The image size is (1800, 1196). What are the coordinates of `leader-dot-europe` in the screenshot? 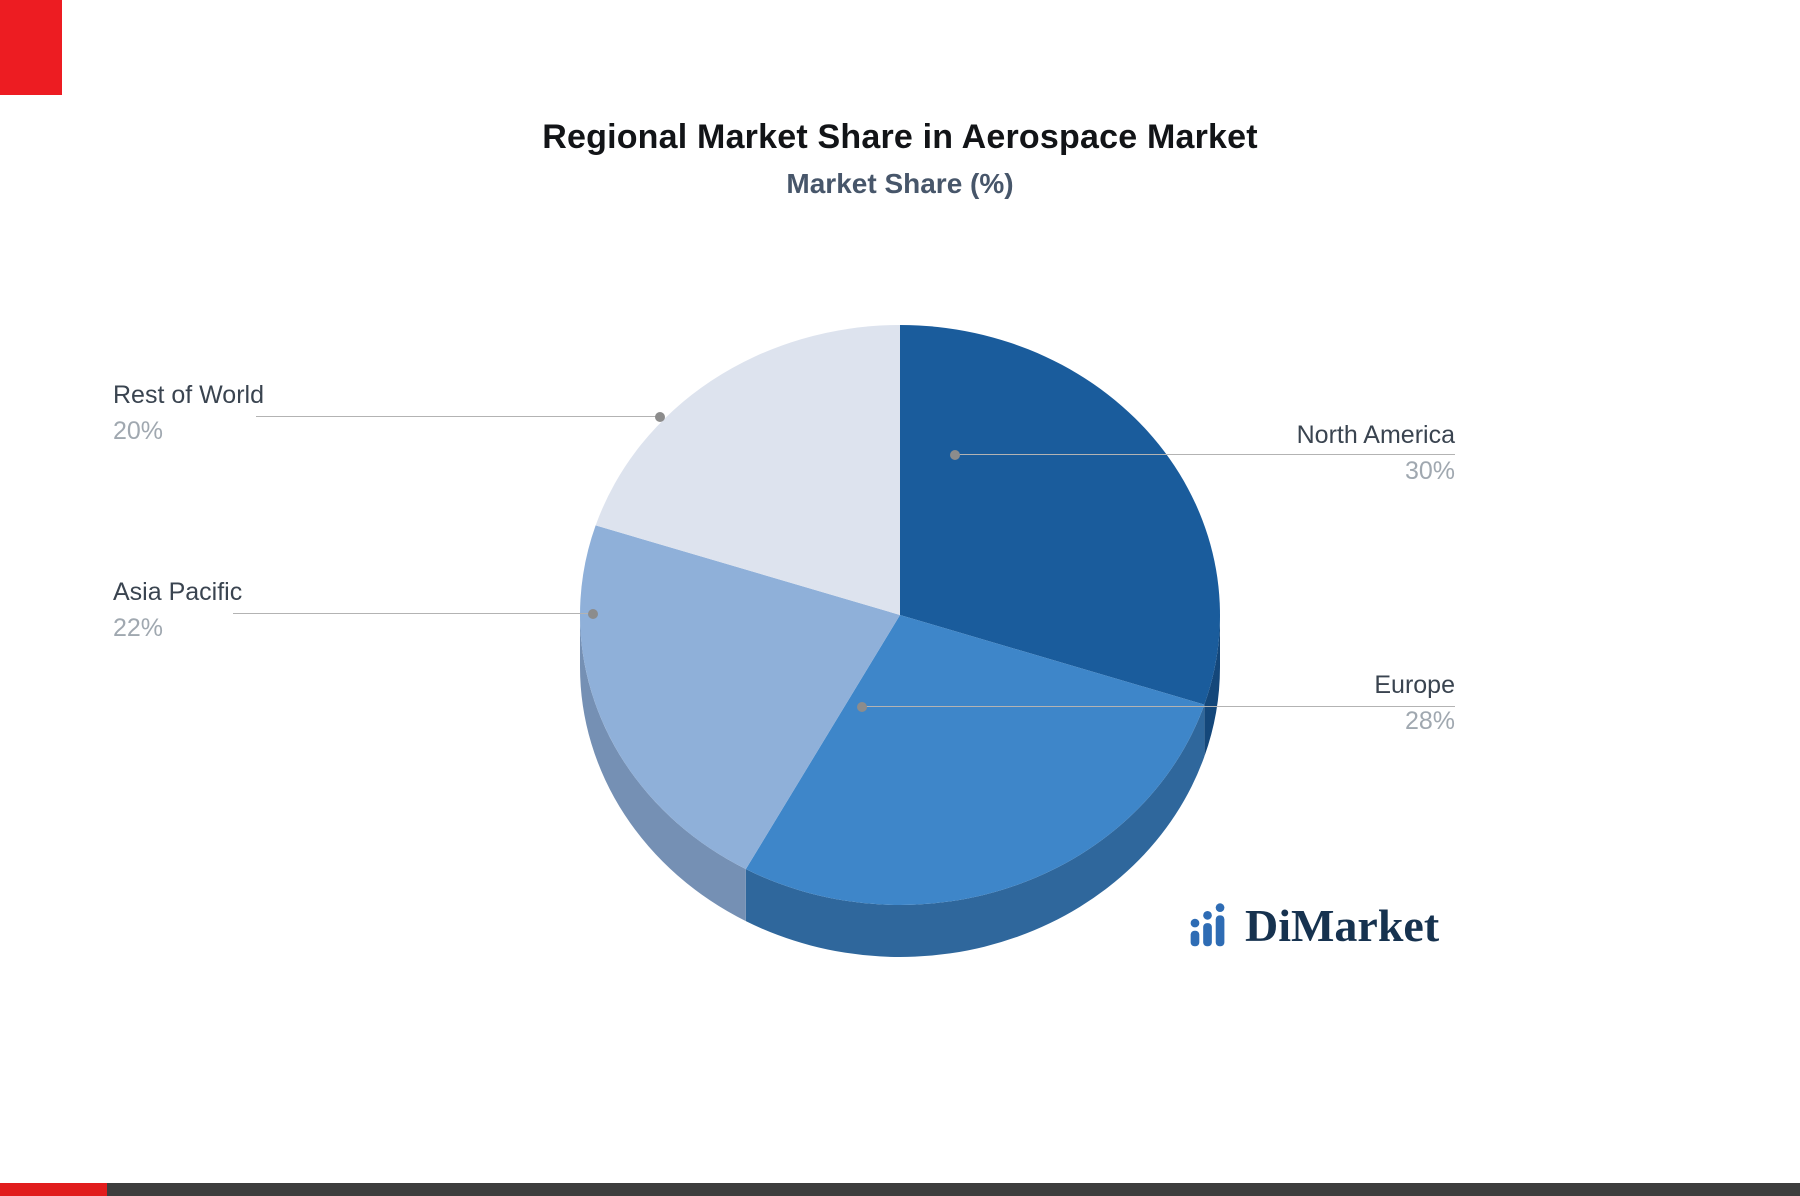 It's located at (862, 707).